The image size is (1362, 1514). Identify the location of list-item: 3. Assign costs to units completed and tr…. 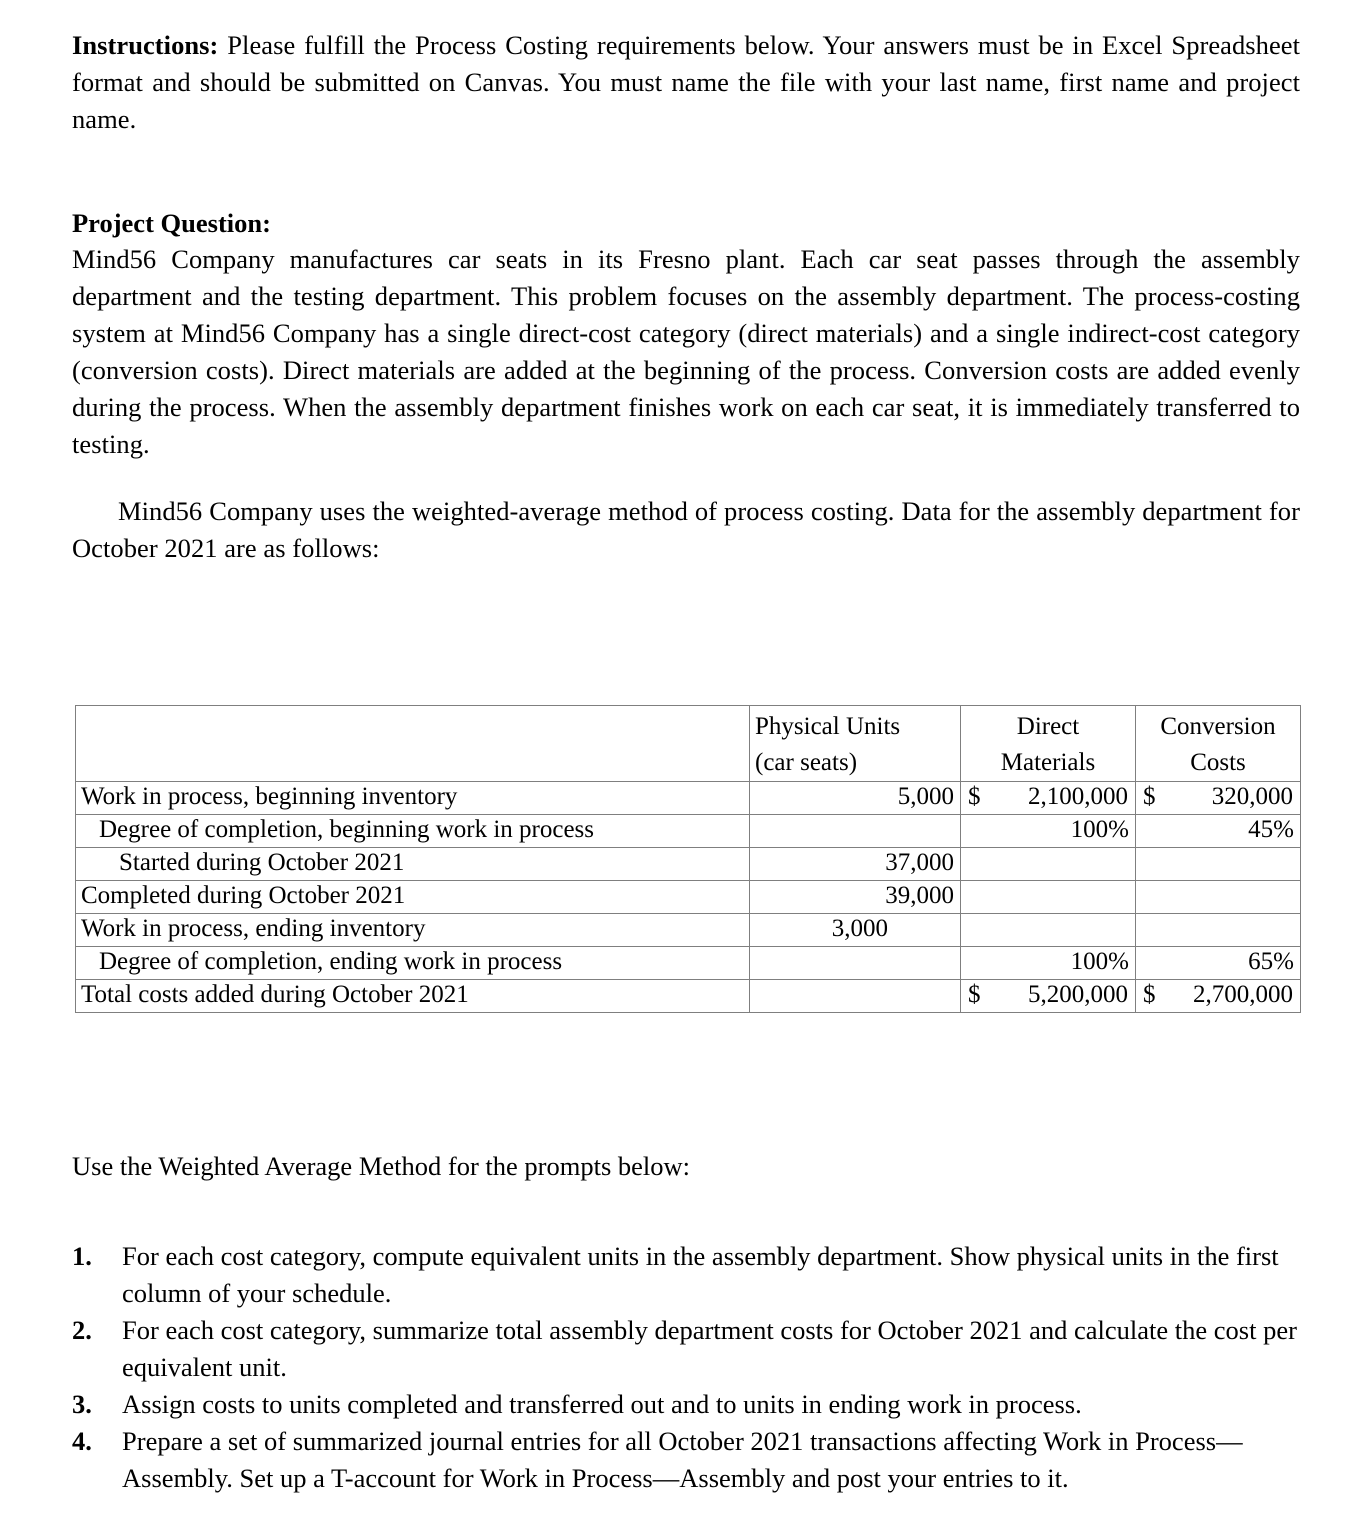
(686, 1404).